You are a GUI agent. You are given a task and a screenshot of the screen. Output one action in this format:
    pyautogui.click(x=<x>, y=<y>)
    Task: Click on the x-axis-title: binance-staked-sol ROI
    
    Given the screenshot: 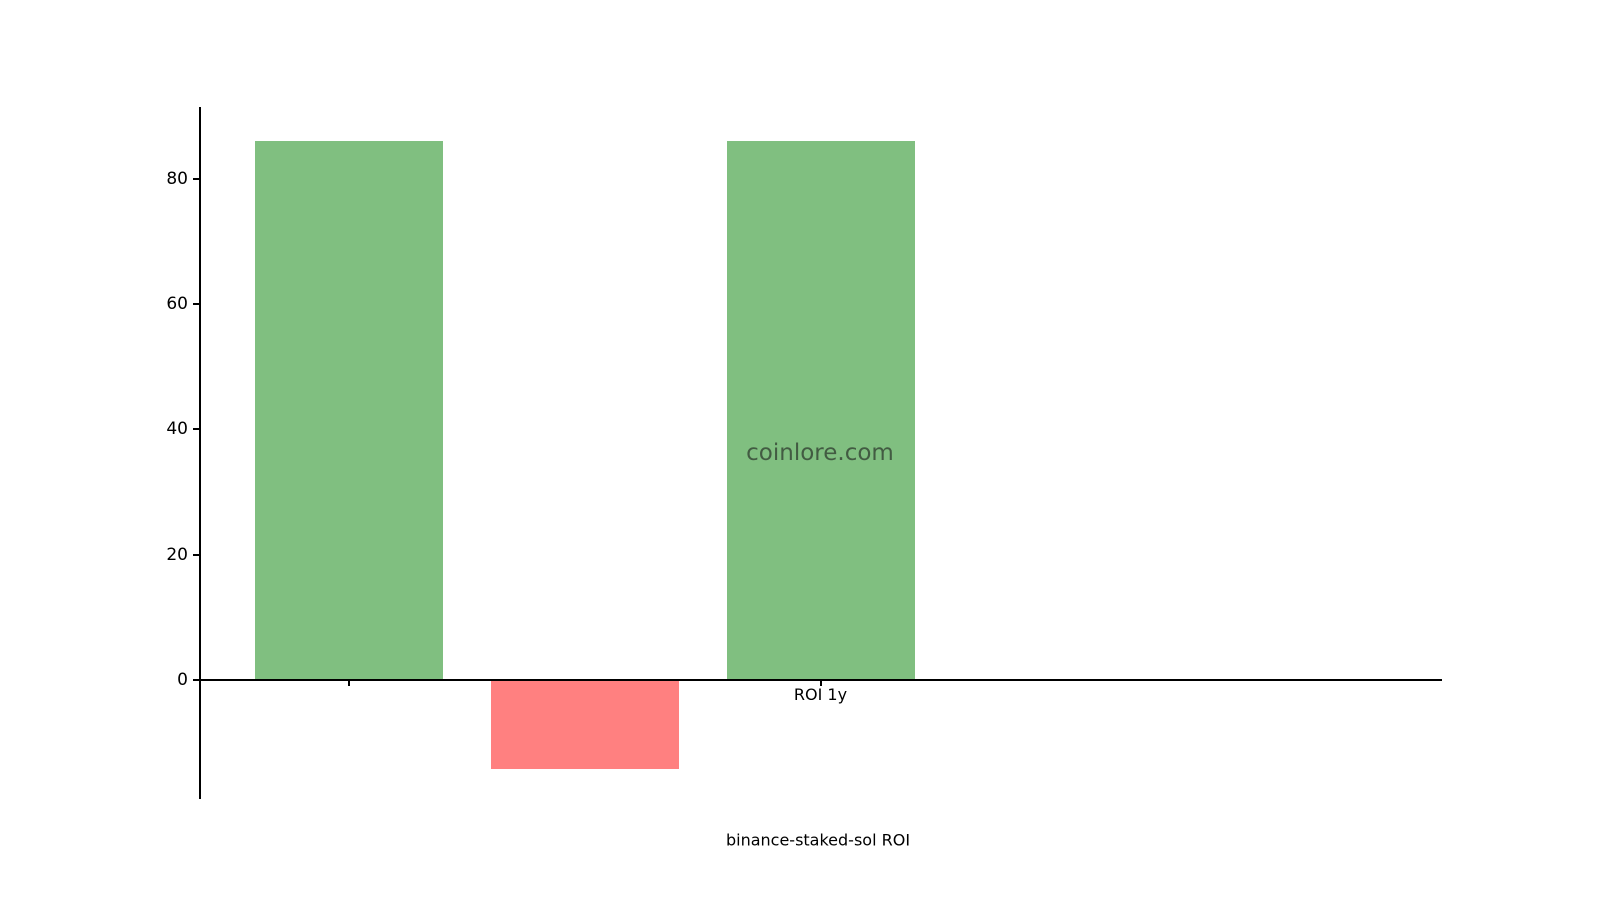 What is the action you would take?
    pyautogui.click(x=818, y=840)
    